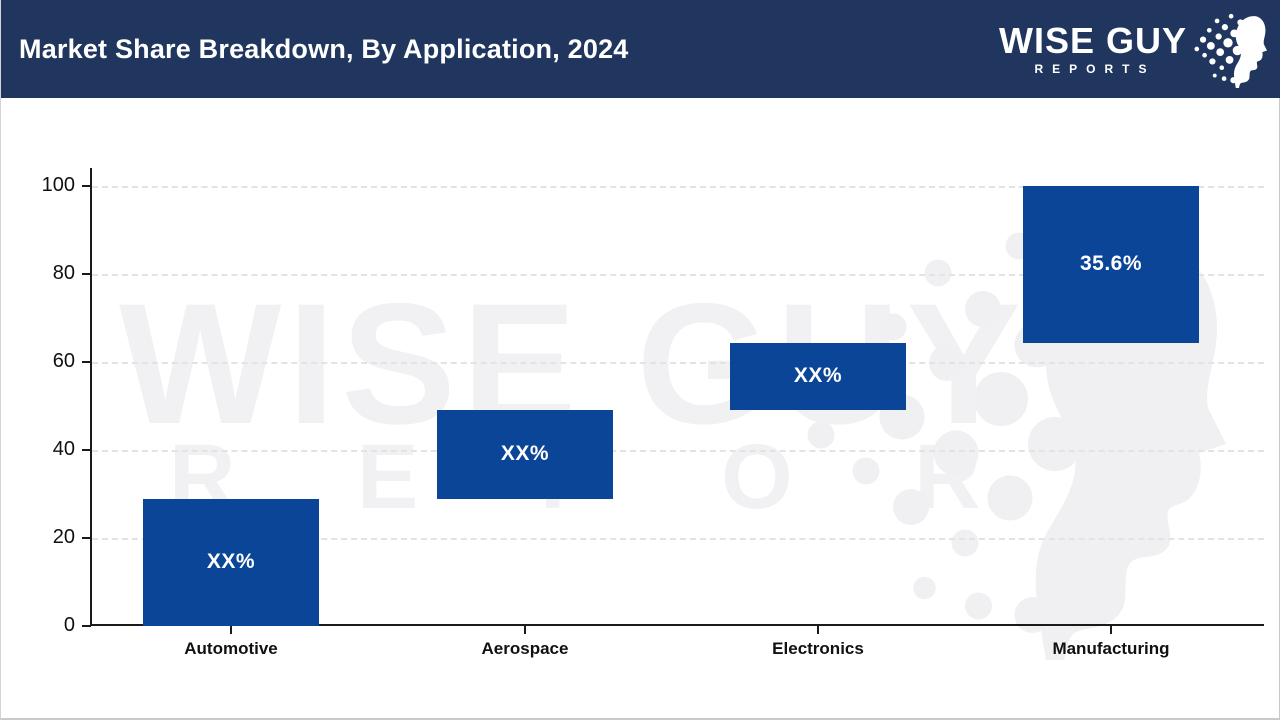 Image resolution: width=1280 pixels, height=720 pixels. What do you see at coordinates (1095, 68) in the screenshot?
I see `brand-subtitle: REPORTS` at bounding box center [1095, 68].